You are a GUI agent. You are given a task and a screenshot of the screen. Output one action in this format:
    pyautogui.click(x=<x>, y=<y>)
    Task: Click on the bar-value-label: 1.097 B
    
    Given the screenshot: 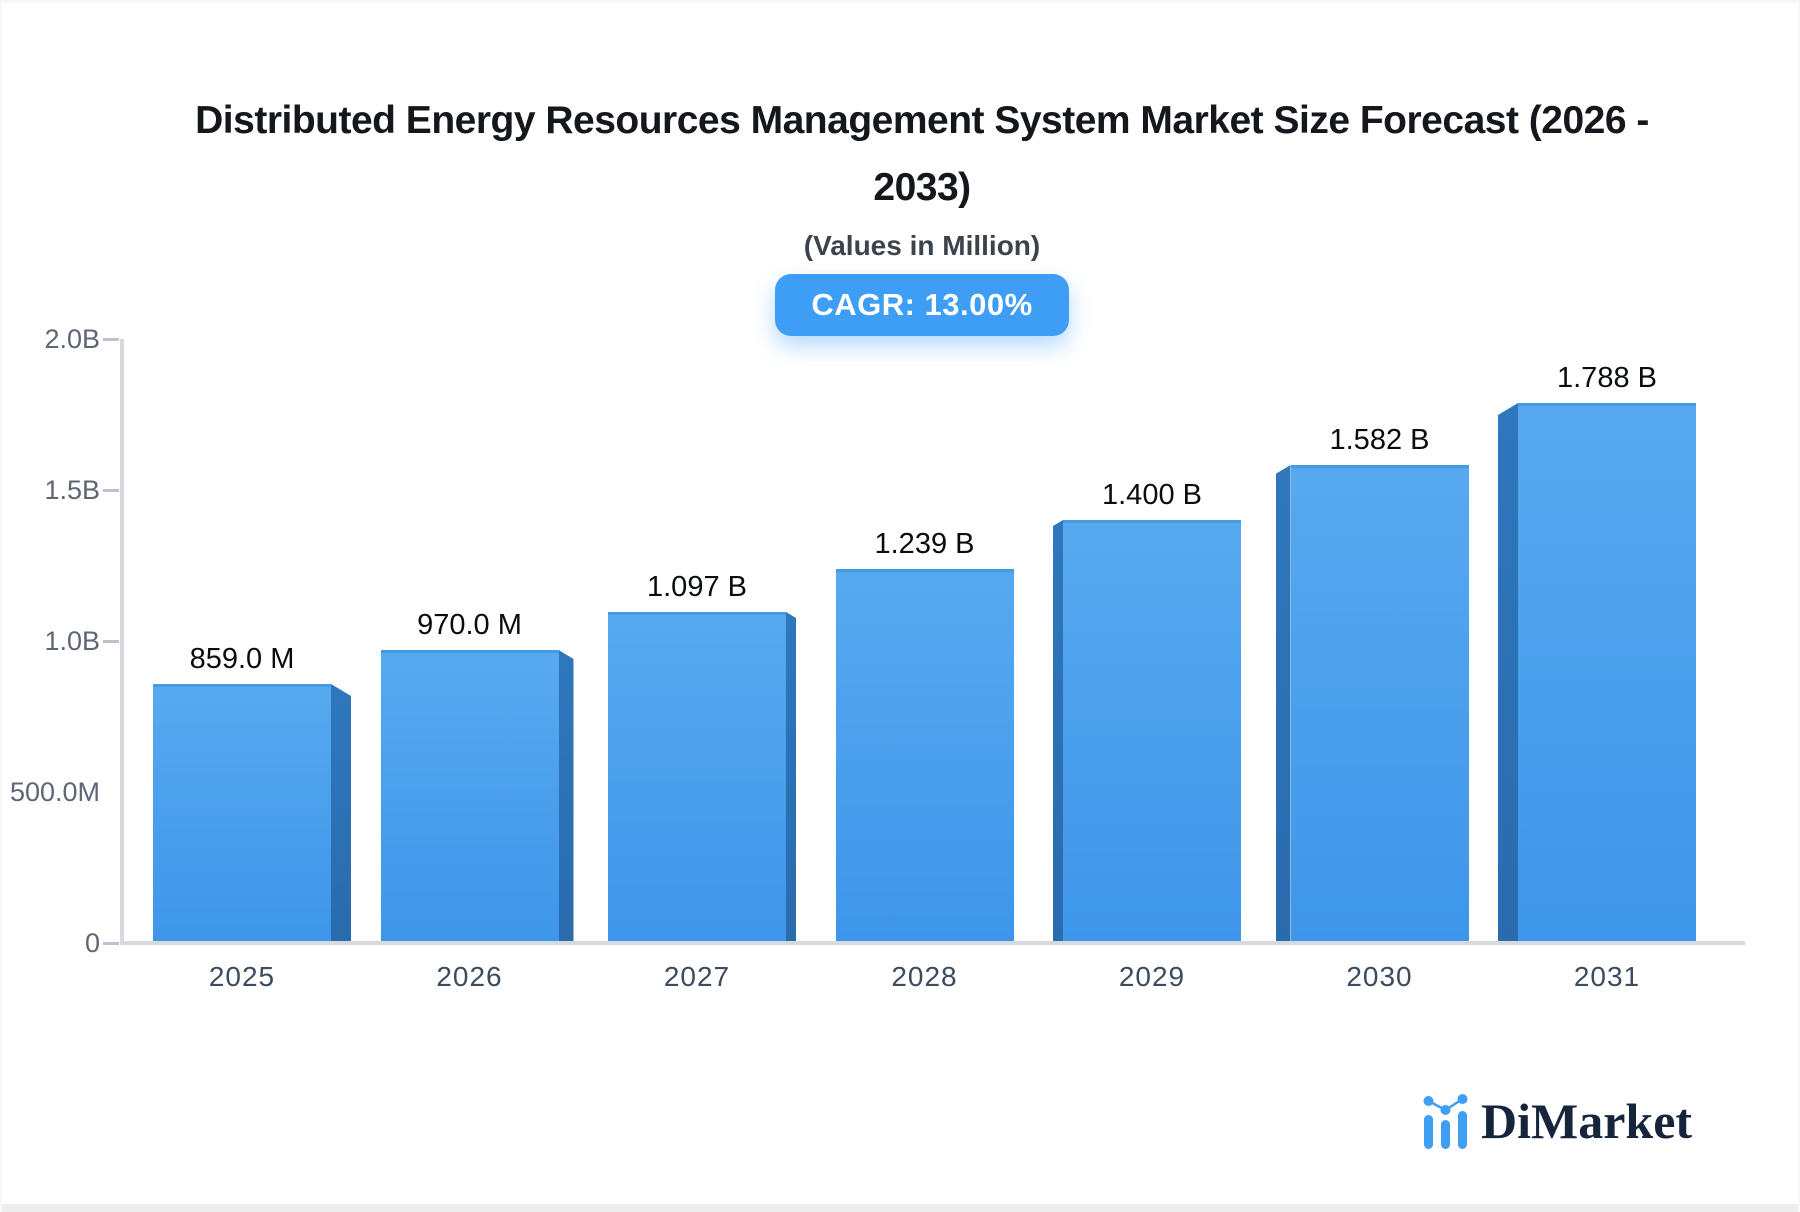 What is the action you would take?
    pyautogui.click(x=697, y=587)
    